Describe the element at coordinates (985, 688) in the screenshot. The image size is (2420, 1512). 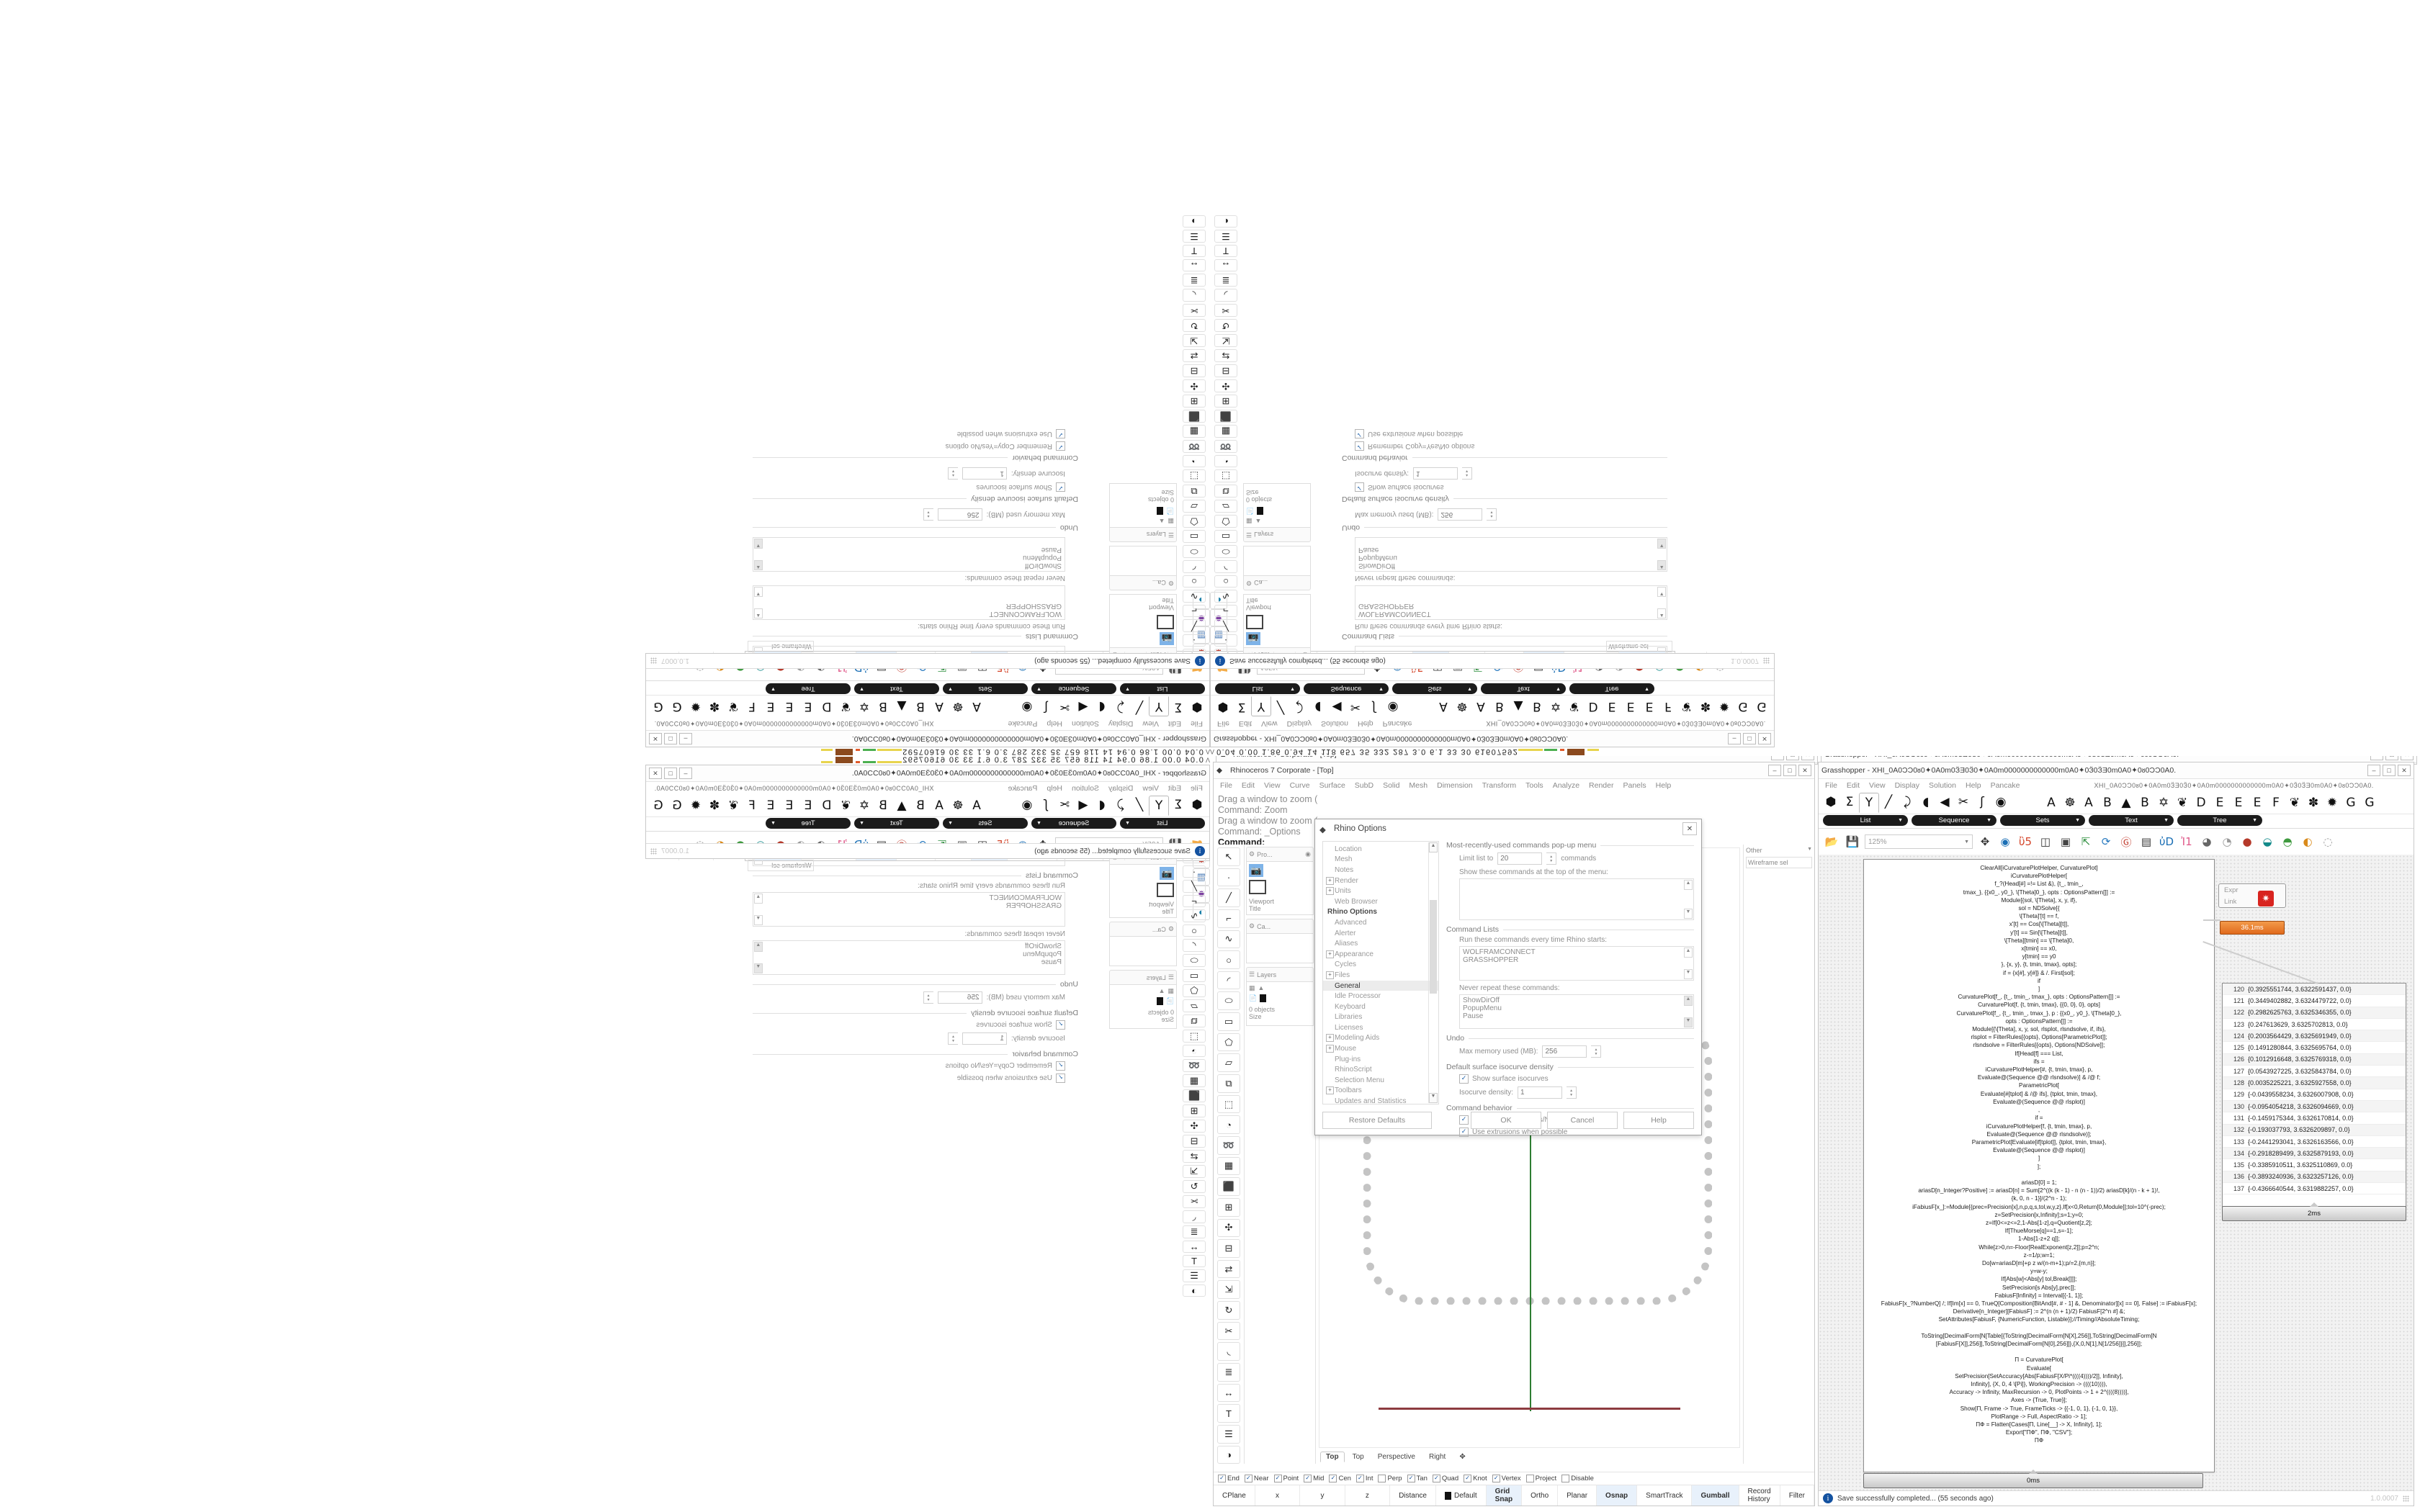
I see `gh-tab-sets: Sets ▼` at that location.